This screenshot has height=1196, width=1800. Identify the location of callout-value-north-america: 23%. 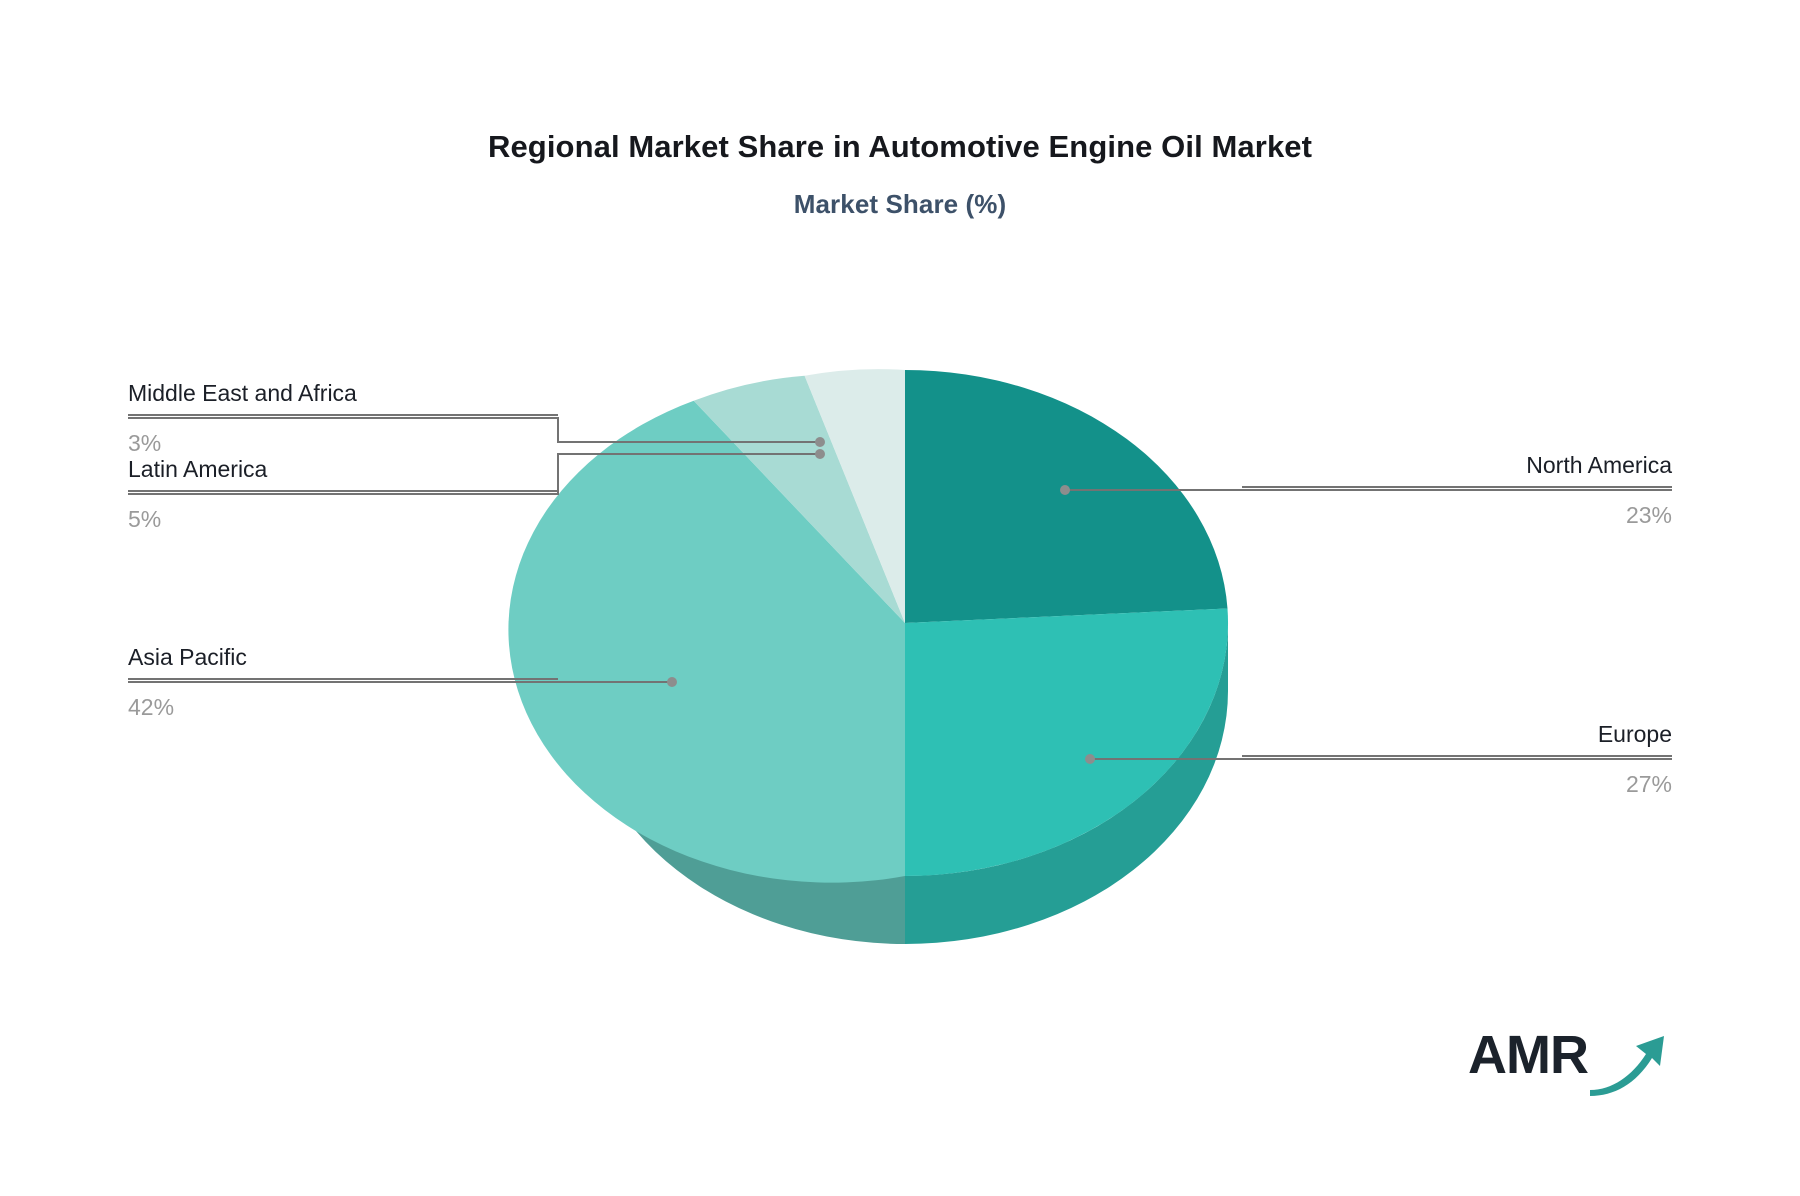
(1648, 515).